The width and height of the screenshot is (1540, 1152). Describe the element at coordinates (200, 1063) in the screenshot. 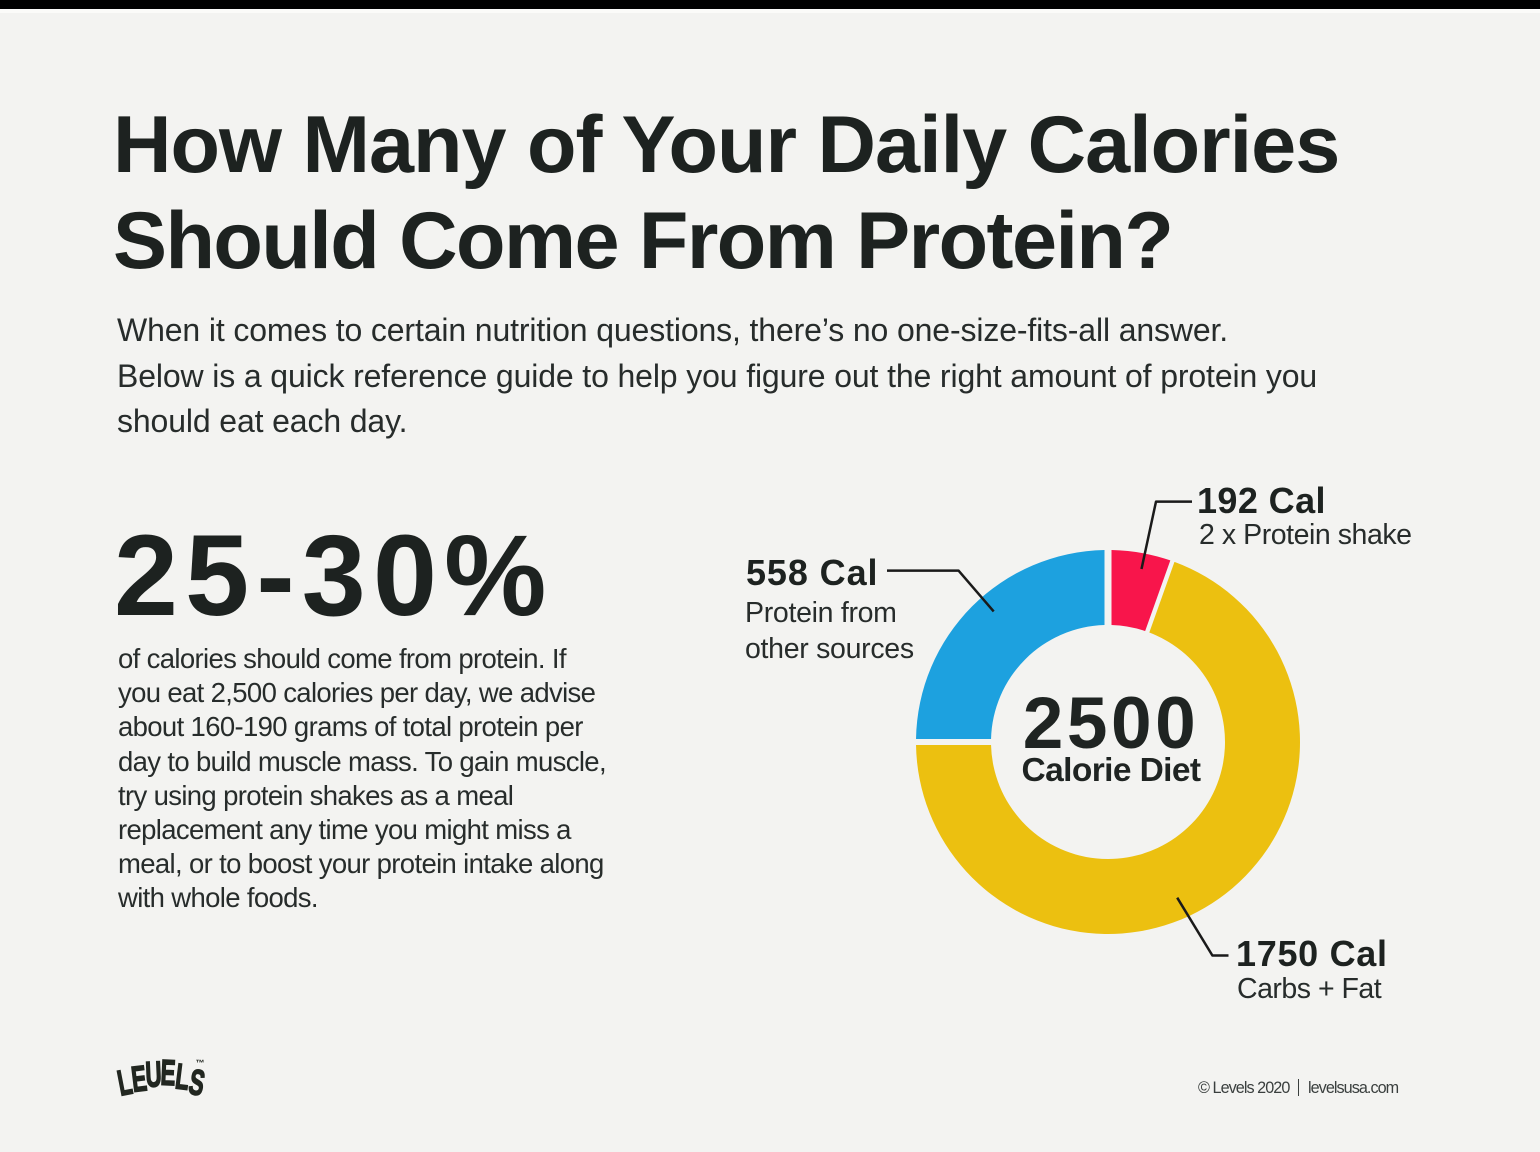

I see `svg-text: ™` at that location.